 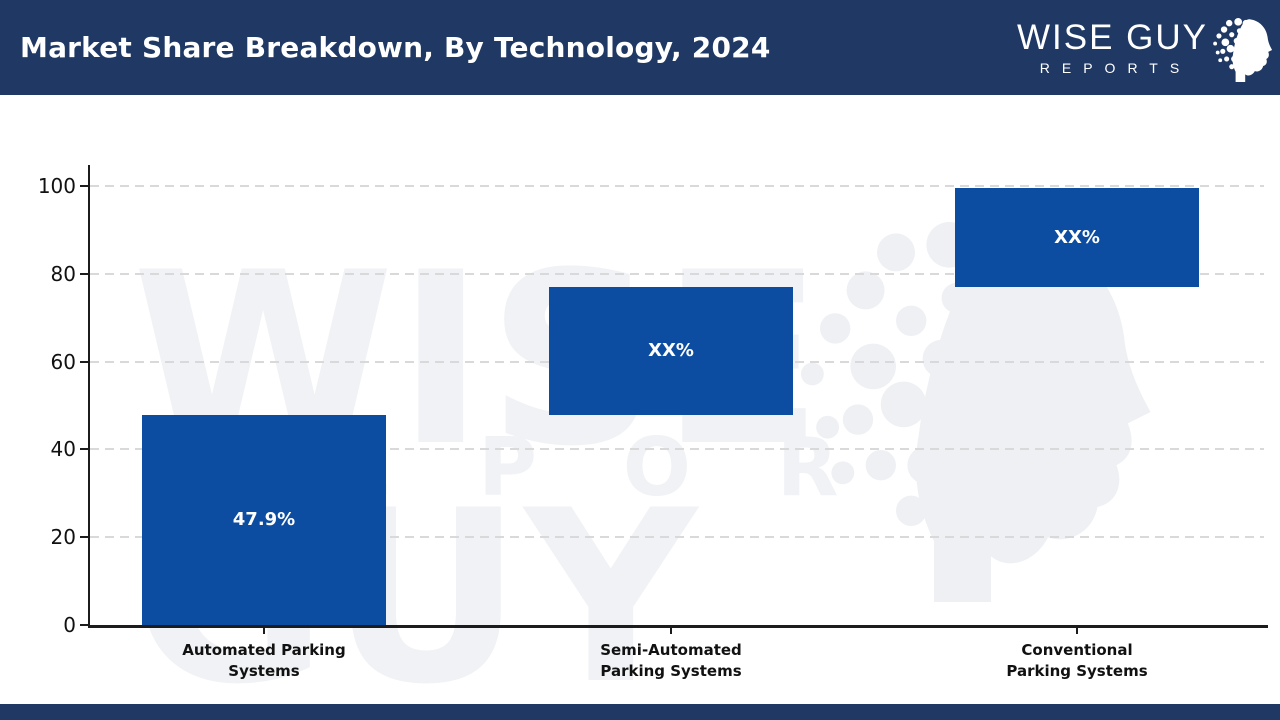 I want to click on x-category-label: Automated Parking Systems, so click(x=264, y=660).